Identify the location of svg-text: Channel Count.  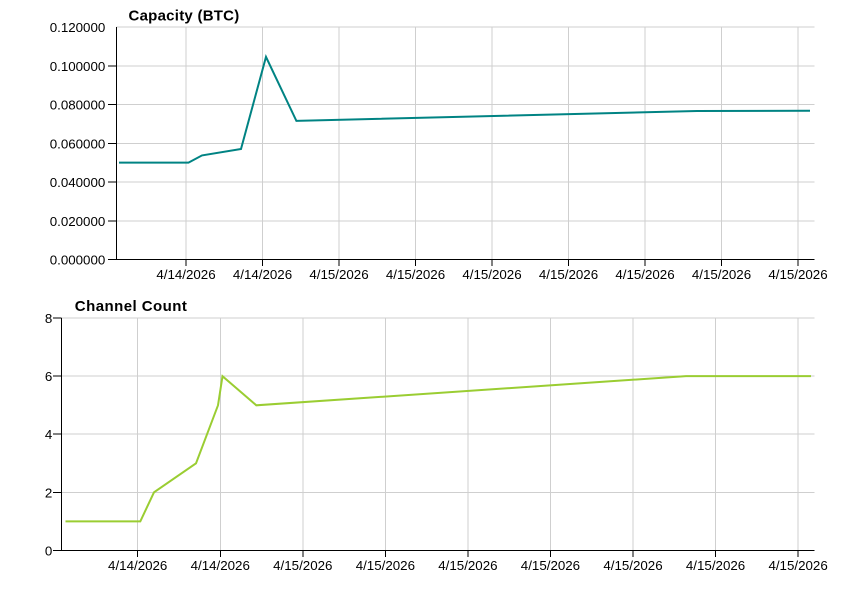
(131, 306).